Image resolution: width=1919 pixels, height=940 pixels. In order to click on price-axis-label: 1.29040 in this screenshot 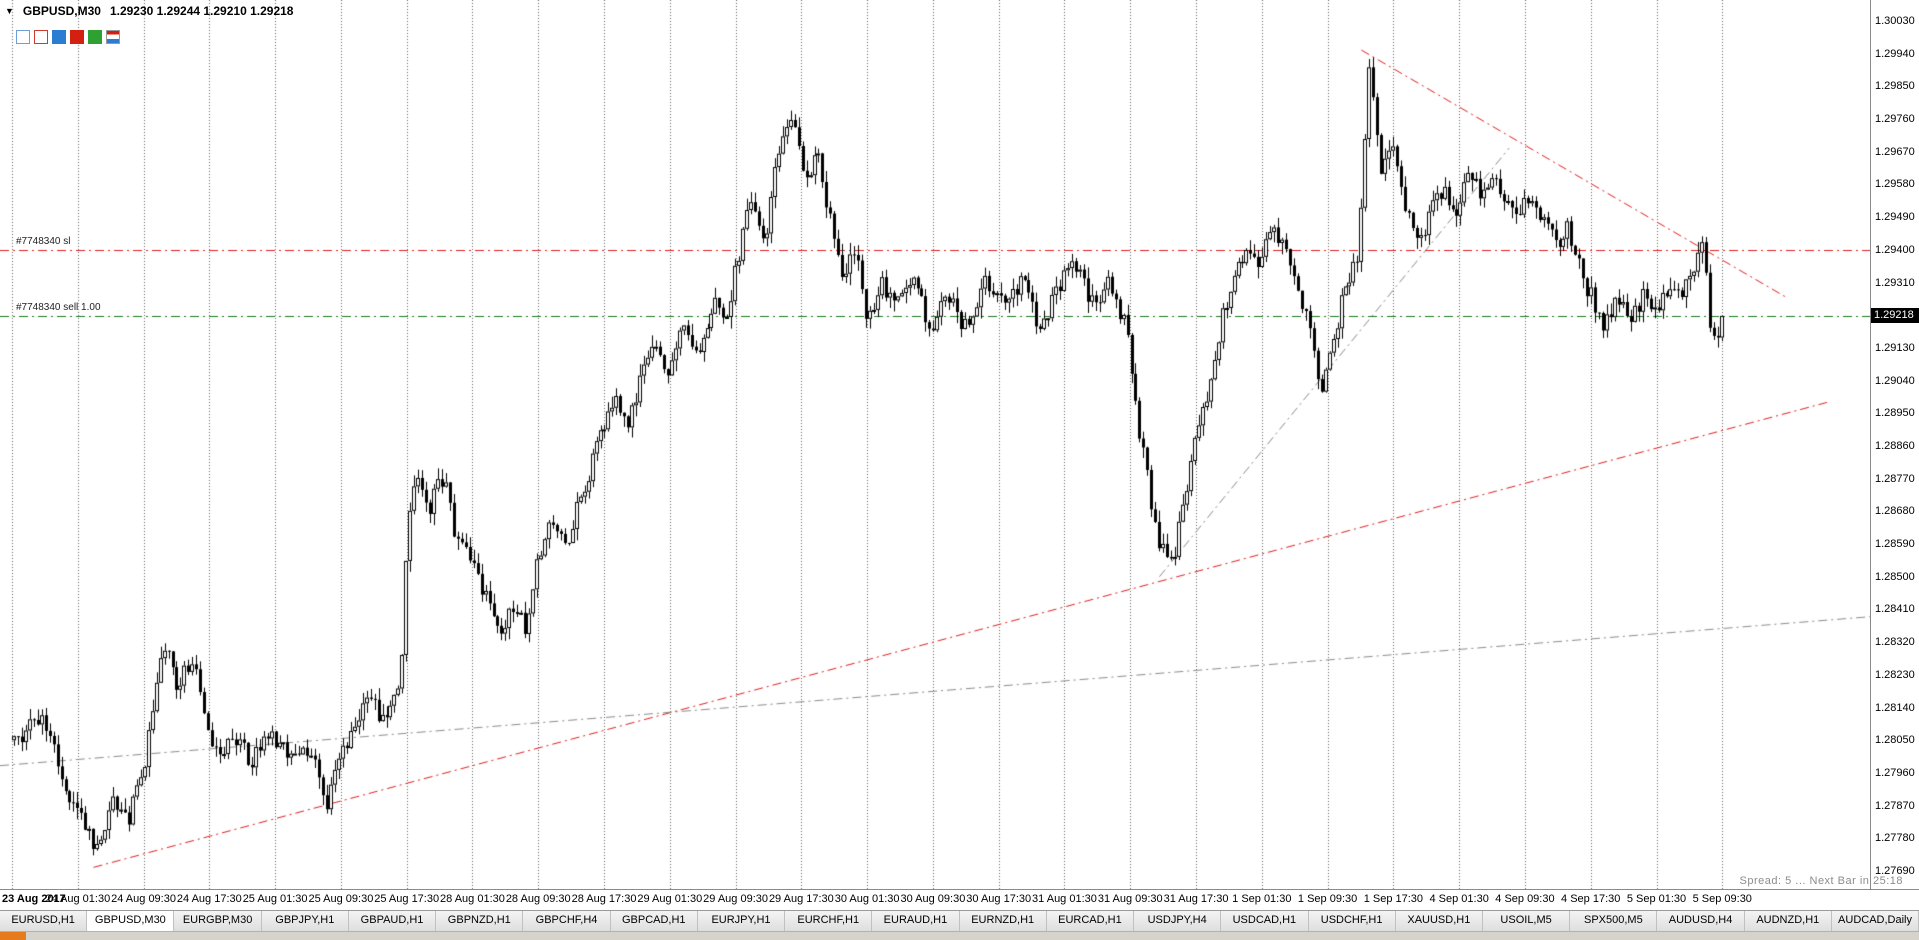, I will do `click(1895, 380)`.